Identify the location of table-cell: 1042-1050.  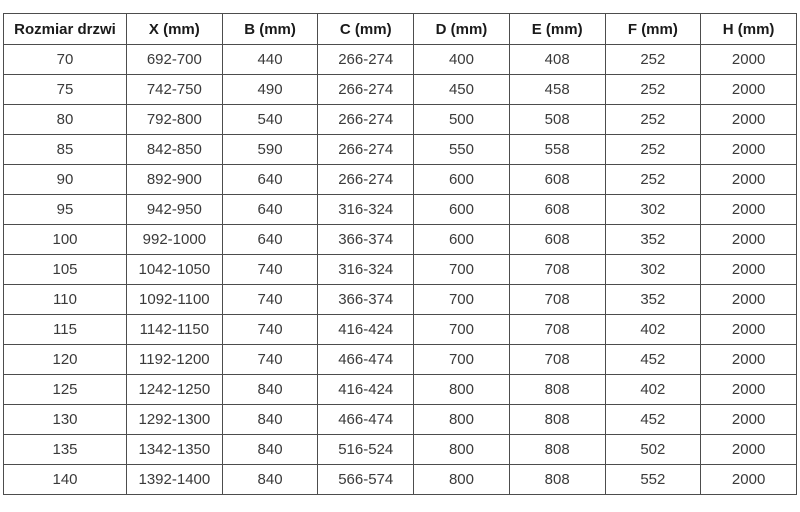
(174, 269).